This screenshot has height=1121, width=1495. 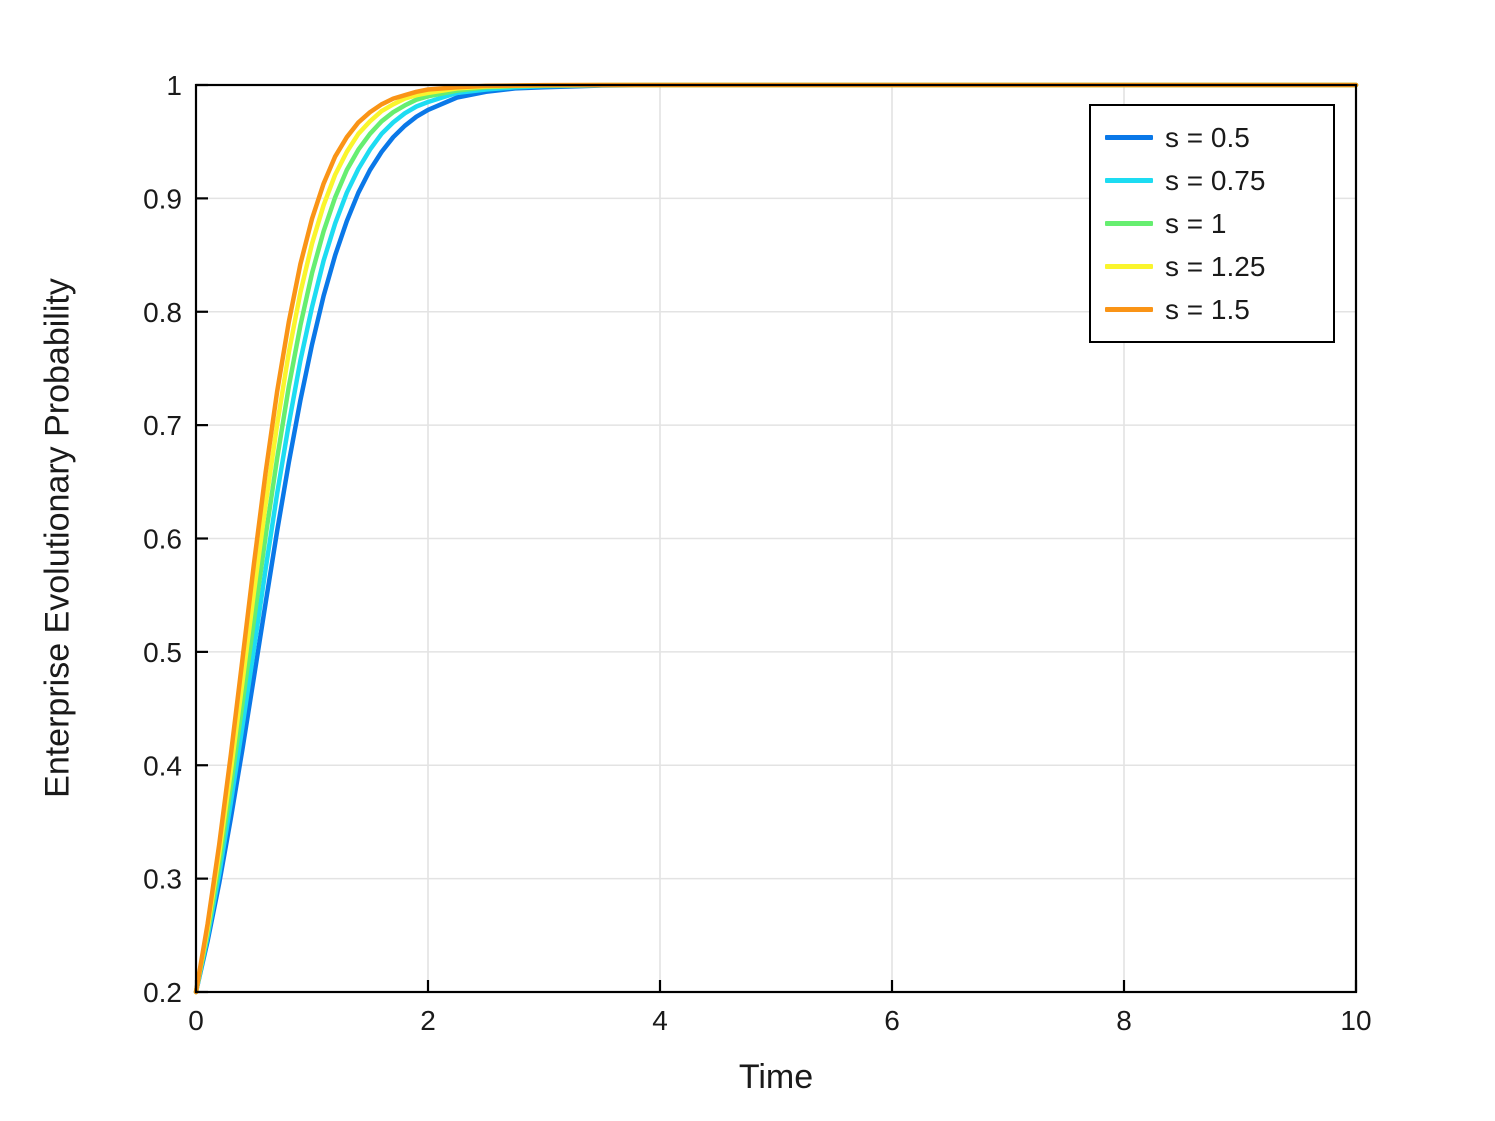 I want to click on y-tick-label: 0.6, so click(x=162, y=539).